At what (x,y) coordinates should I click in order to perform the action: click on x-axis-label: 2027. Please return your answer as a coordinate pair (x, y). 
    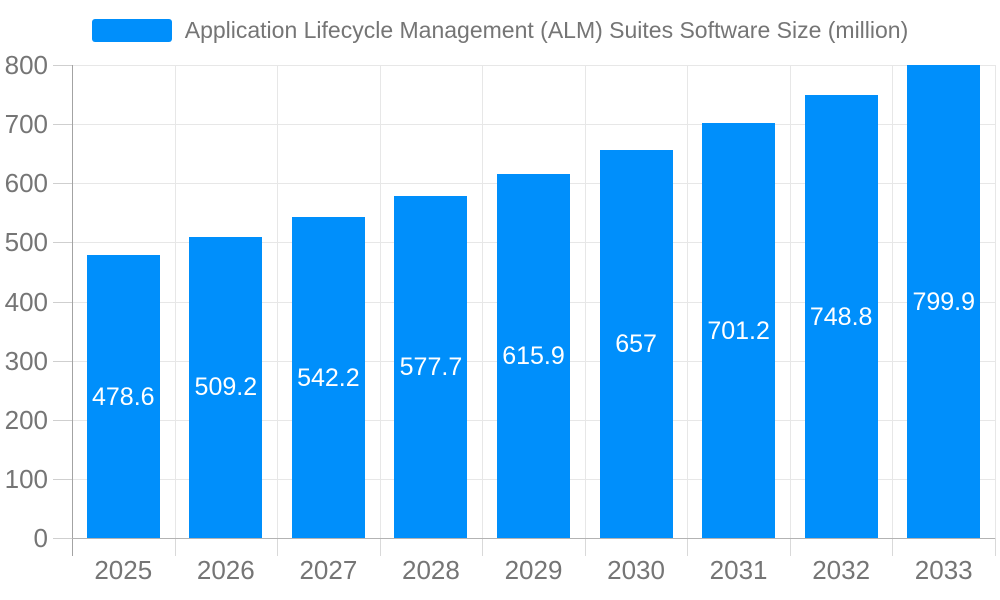
    Looking at the image, I should click on (328, 570).